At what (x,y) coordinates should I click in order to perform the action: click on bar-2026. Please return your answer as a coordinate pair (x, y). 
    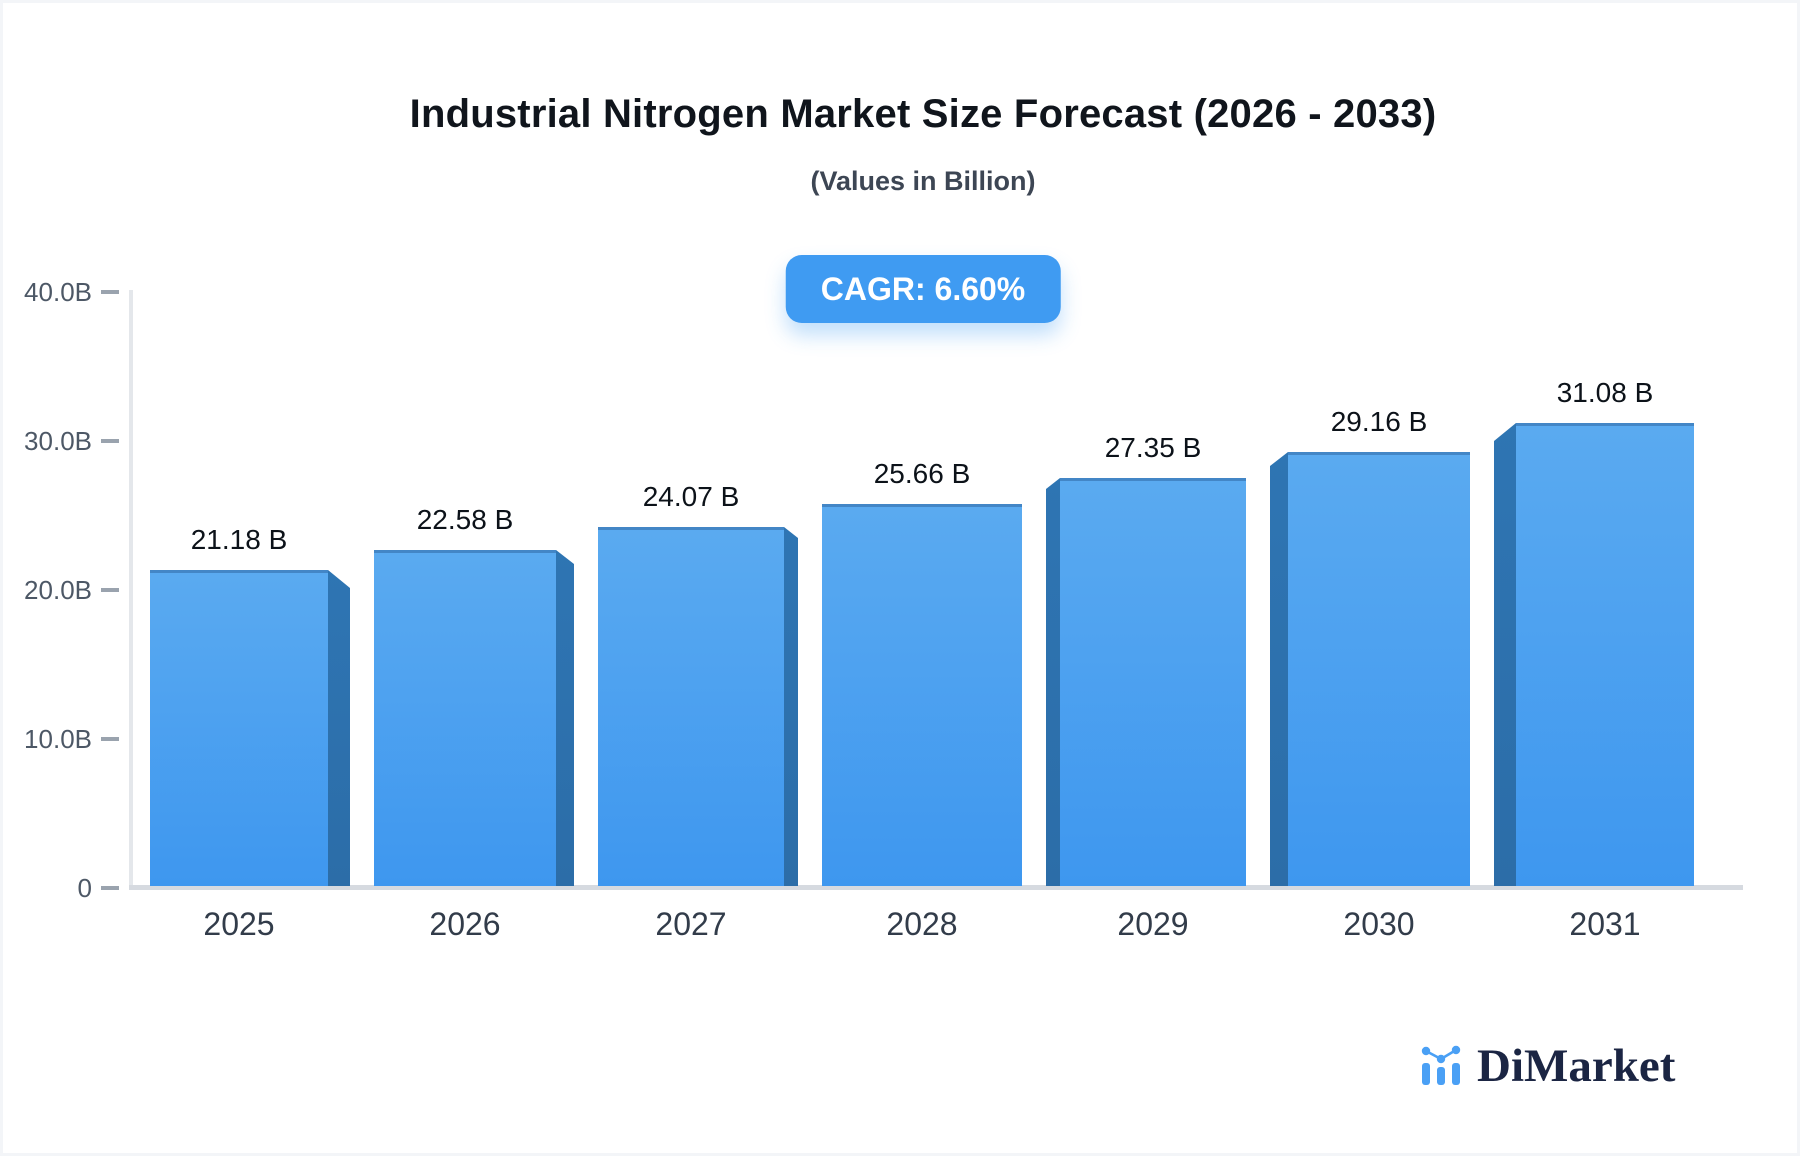
    Looking at the image, I should click on (465, 718).